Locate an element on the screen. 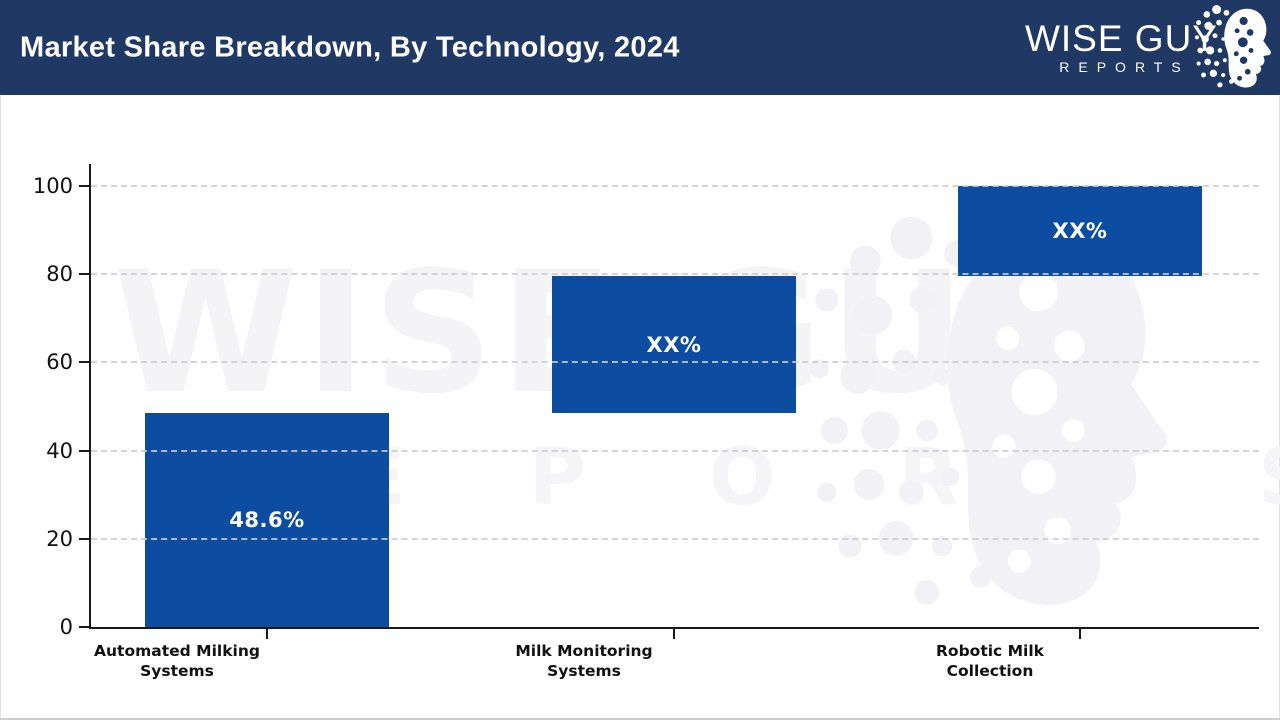 The width and height of the screenshot is (1280, 720). bar-segment: 48.6% is located at coordinates (267, 519).